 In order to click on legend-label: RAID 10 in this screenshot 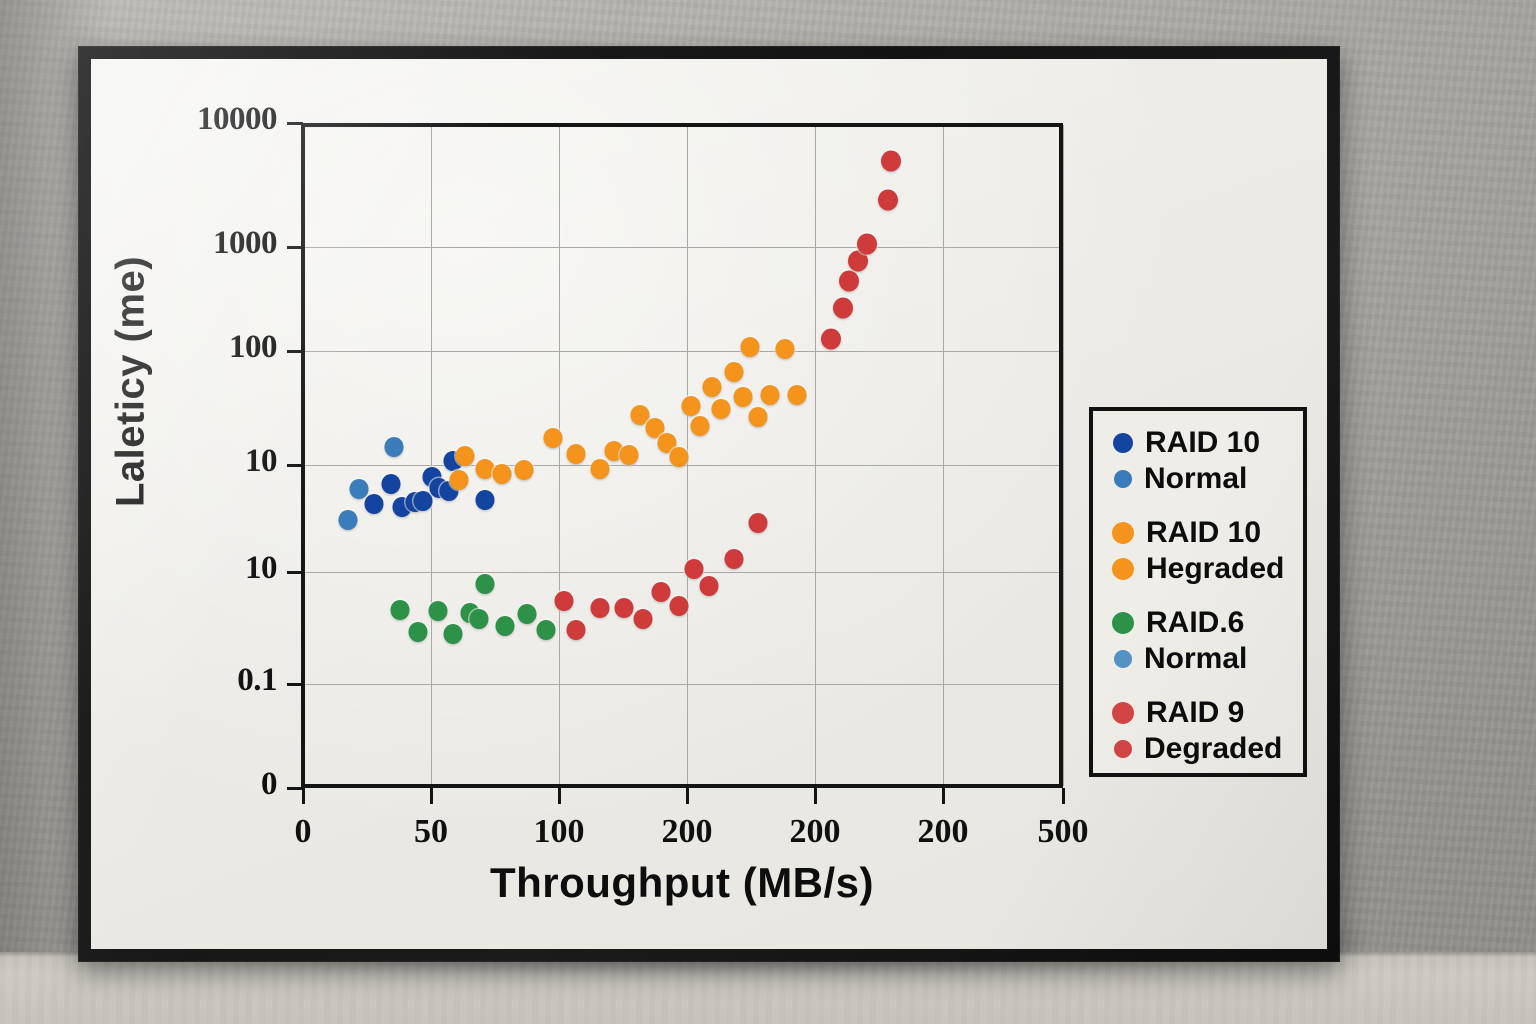, I will do `click(1204, 532)`.